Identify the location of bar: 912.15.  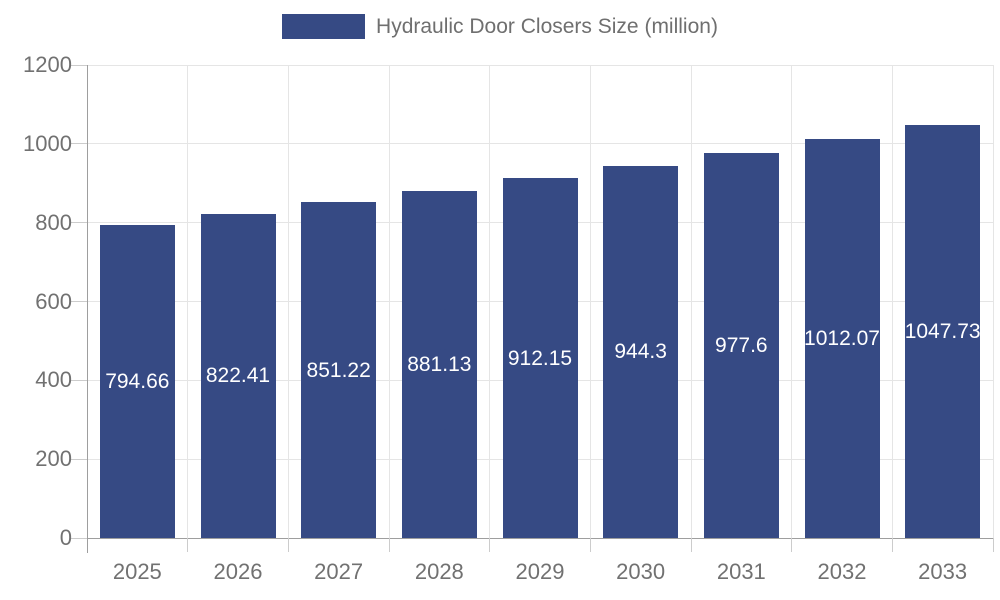
(540, 358).